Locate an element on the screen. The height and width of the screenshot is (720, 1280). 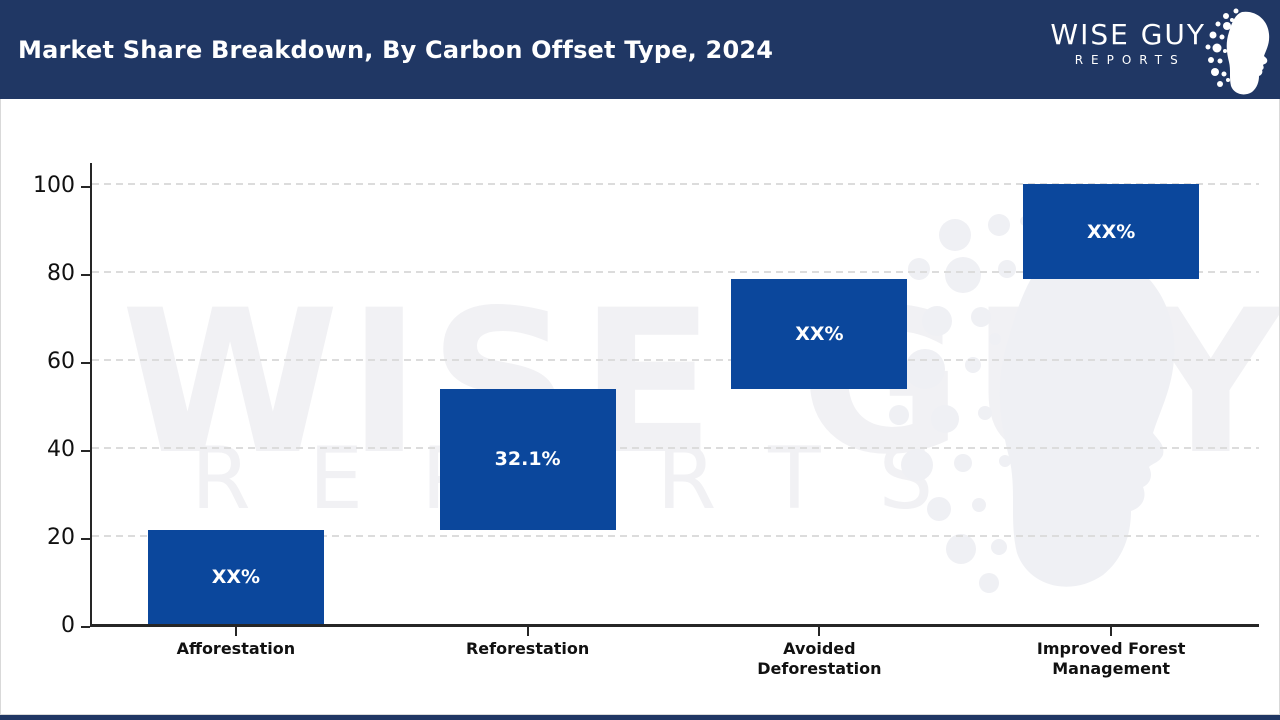
logo-subtitle: REPORTS is located at coordinates (1130, 60).